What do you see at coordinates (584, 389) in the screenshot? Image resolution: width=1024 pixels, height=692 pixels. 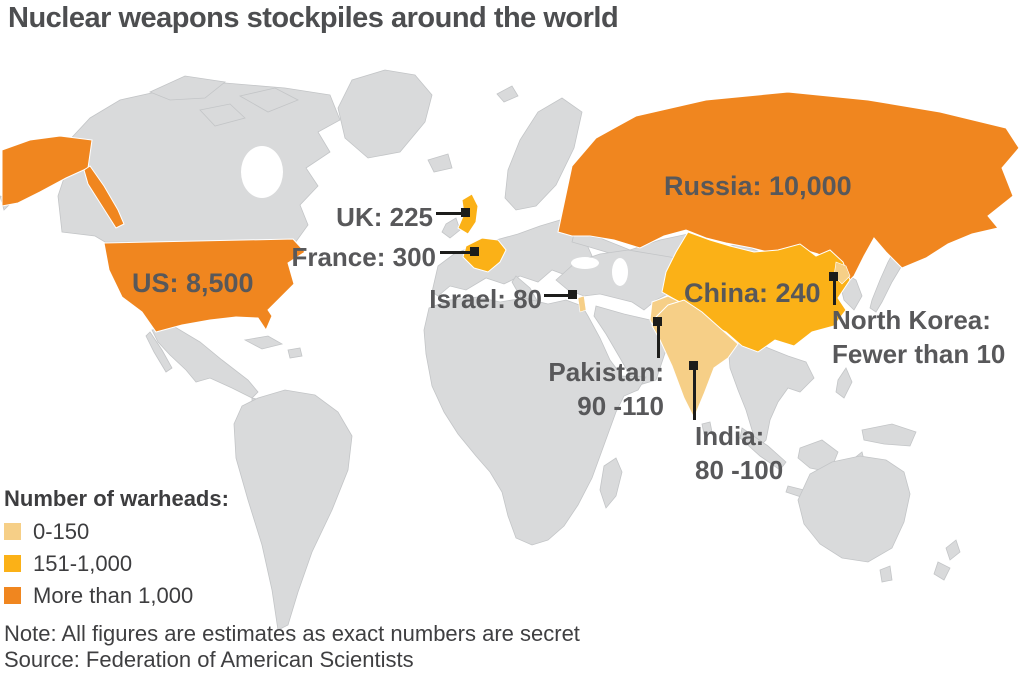 I see `pakistan-label: Pakistan: 90 -110` at bounding box center [584, 389].